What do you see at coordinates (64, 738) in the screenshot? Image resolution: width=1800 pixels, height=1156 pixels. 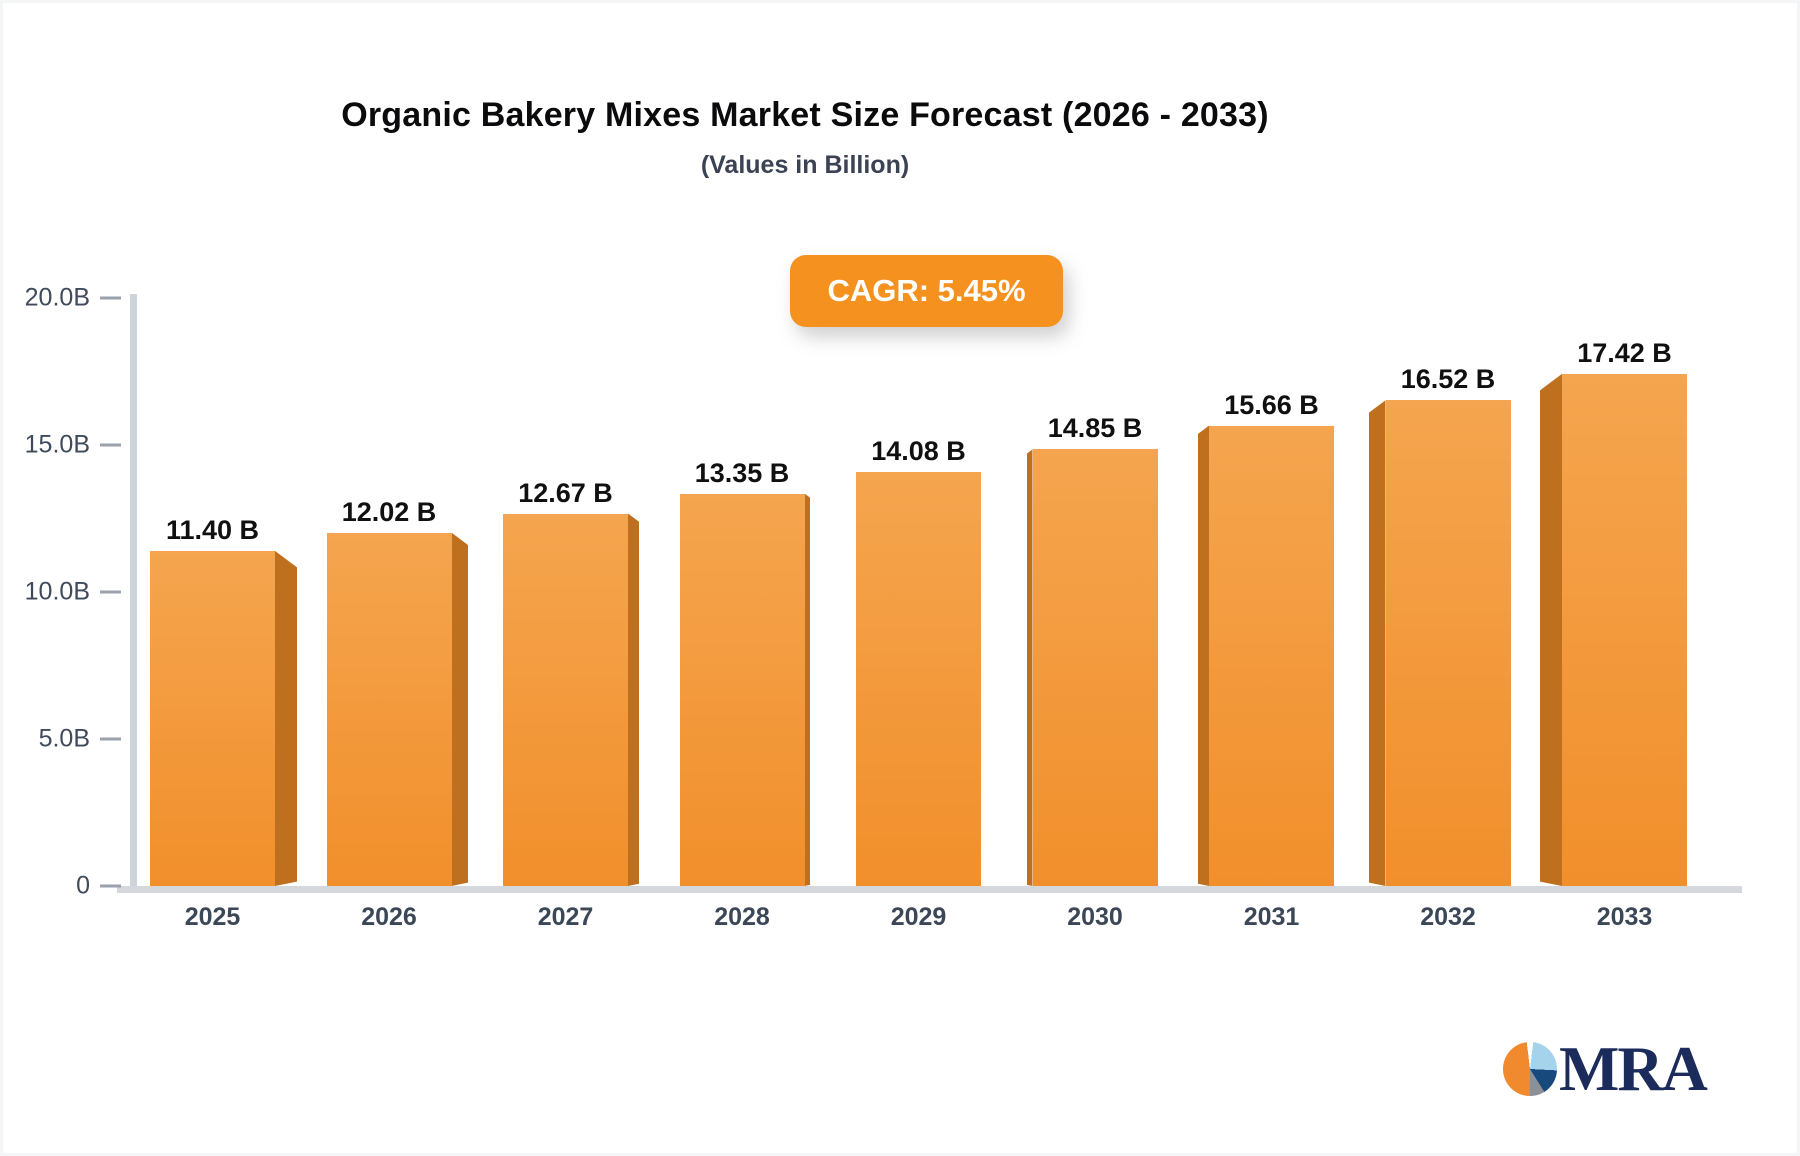 I see `y-axis-tick-label: 5.0B` at bounding box center [64, 738].